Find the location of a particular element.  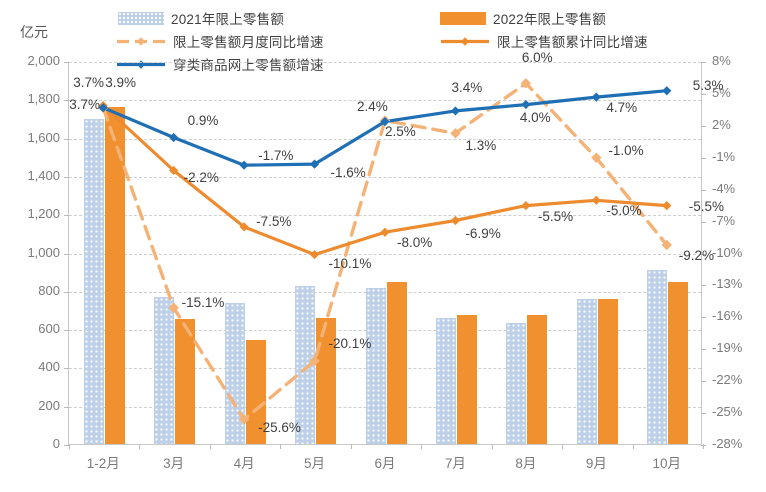

legend-item-bar-2022: 2022年限上零售额 is located at coordinates (523, 18).